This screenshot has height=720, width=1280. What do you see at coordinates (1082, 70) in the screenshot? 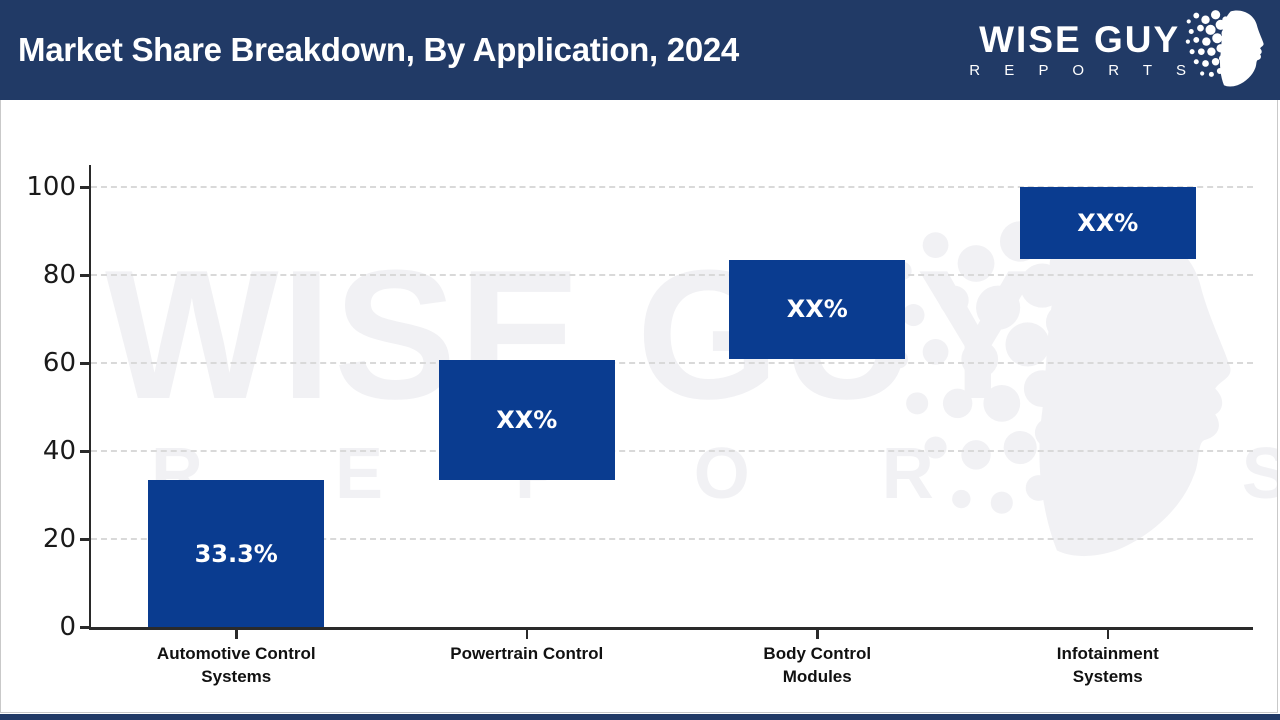
I see `logo-subtext: R E P O R T S` at bounding box center [1082, 70].